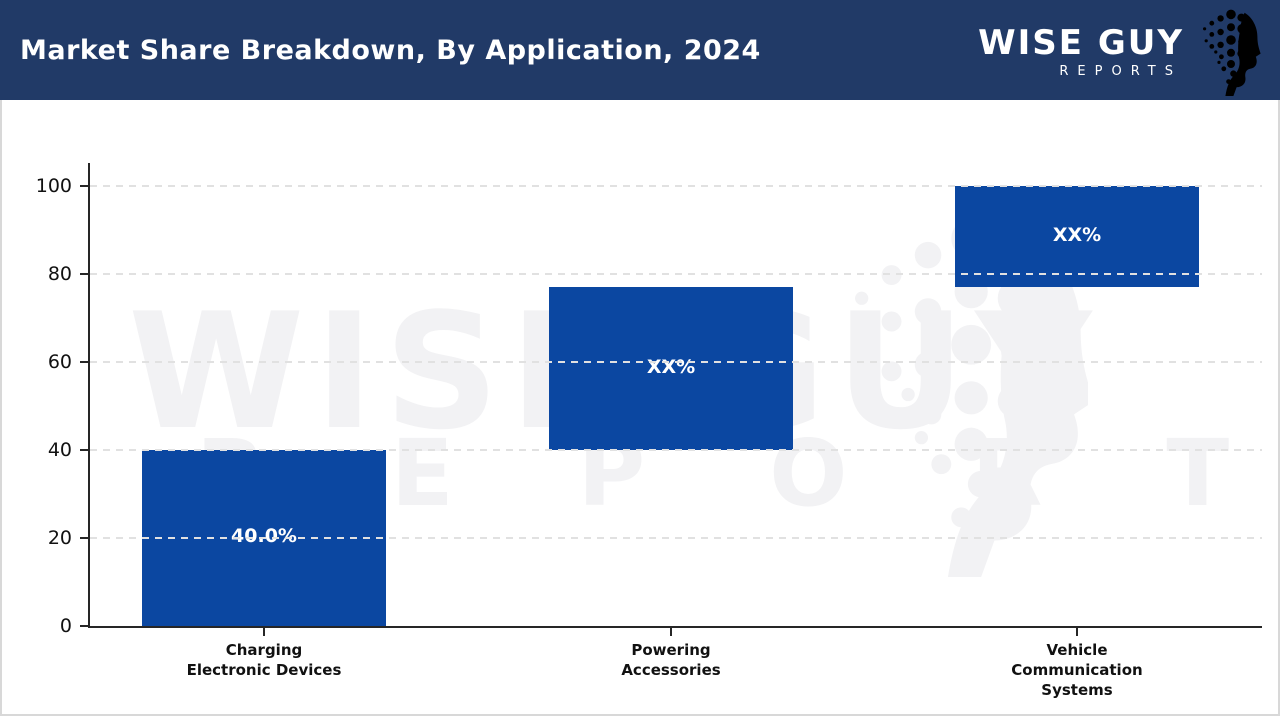 The height and width of the screenshot is (720, 1280). Describe the element at coordinates (89, 395) in the screenshot. I see `y-axis-line` at that location.